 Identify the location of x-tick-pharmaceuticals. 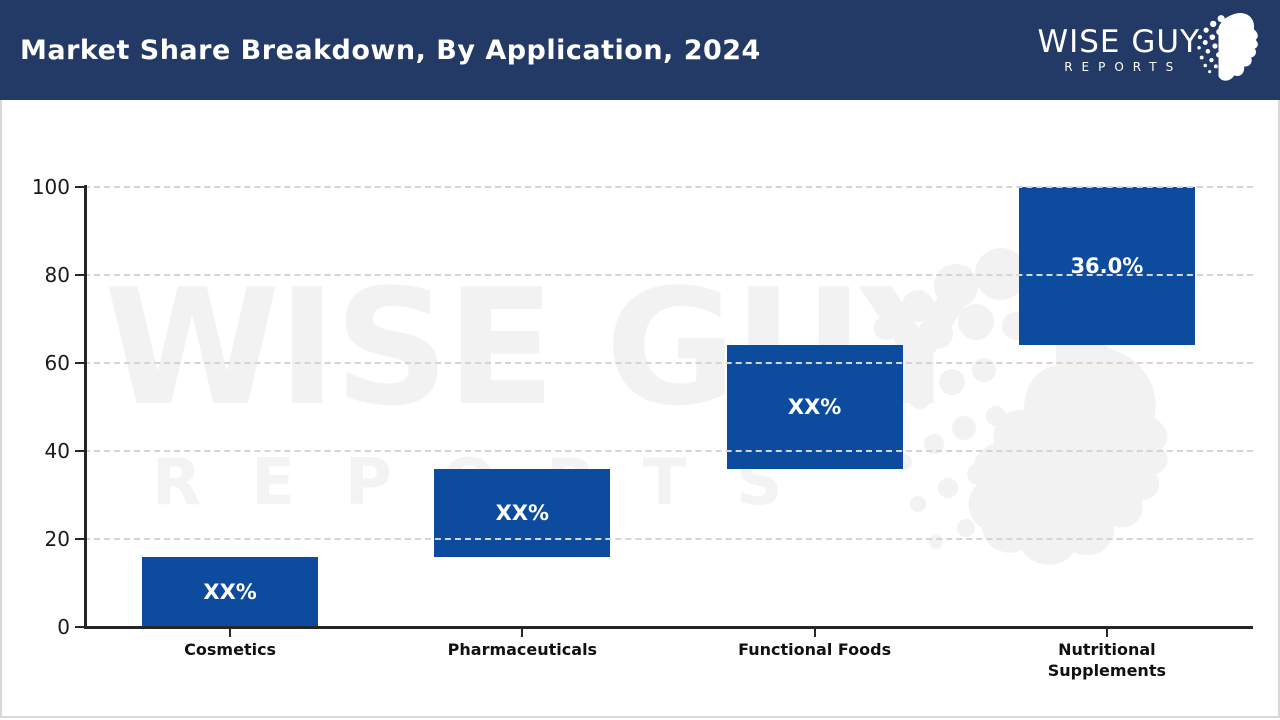
(522, 632).